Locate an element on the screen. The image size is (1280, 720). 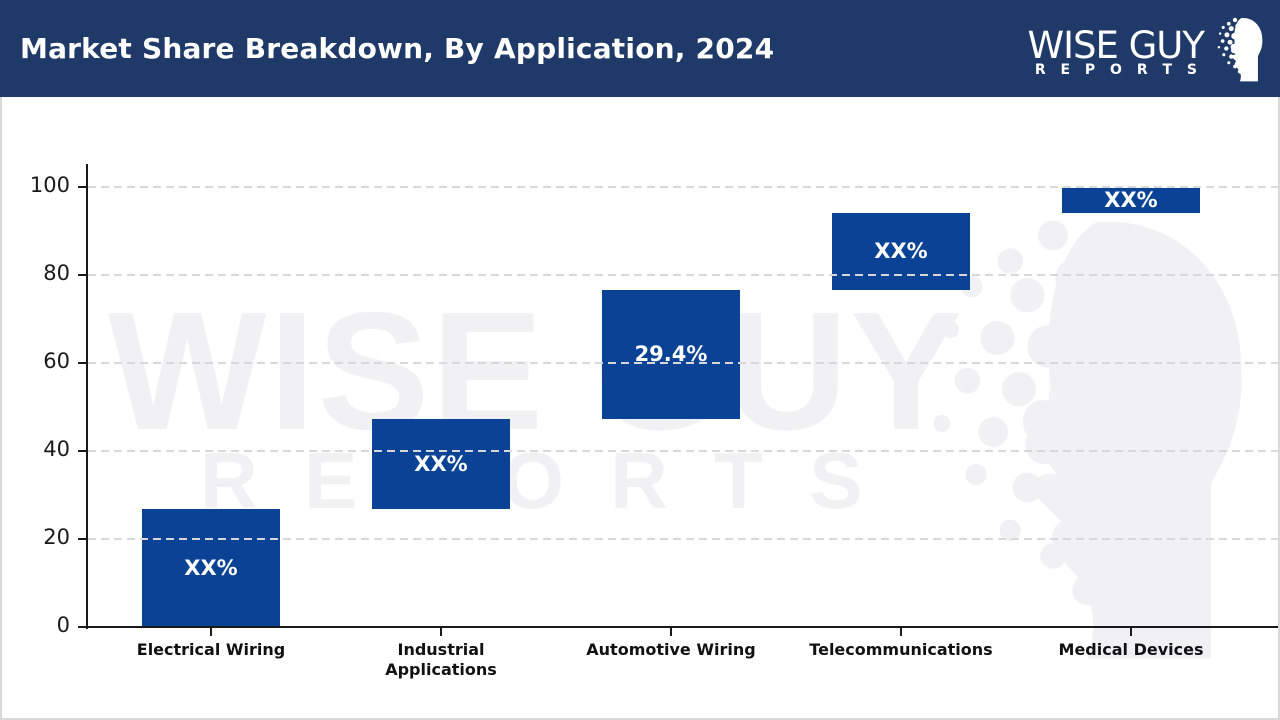
page-border-bottom is located at coordinates (640, 719).